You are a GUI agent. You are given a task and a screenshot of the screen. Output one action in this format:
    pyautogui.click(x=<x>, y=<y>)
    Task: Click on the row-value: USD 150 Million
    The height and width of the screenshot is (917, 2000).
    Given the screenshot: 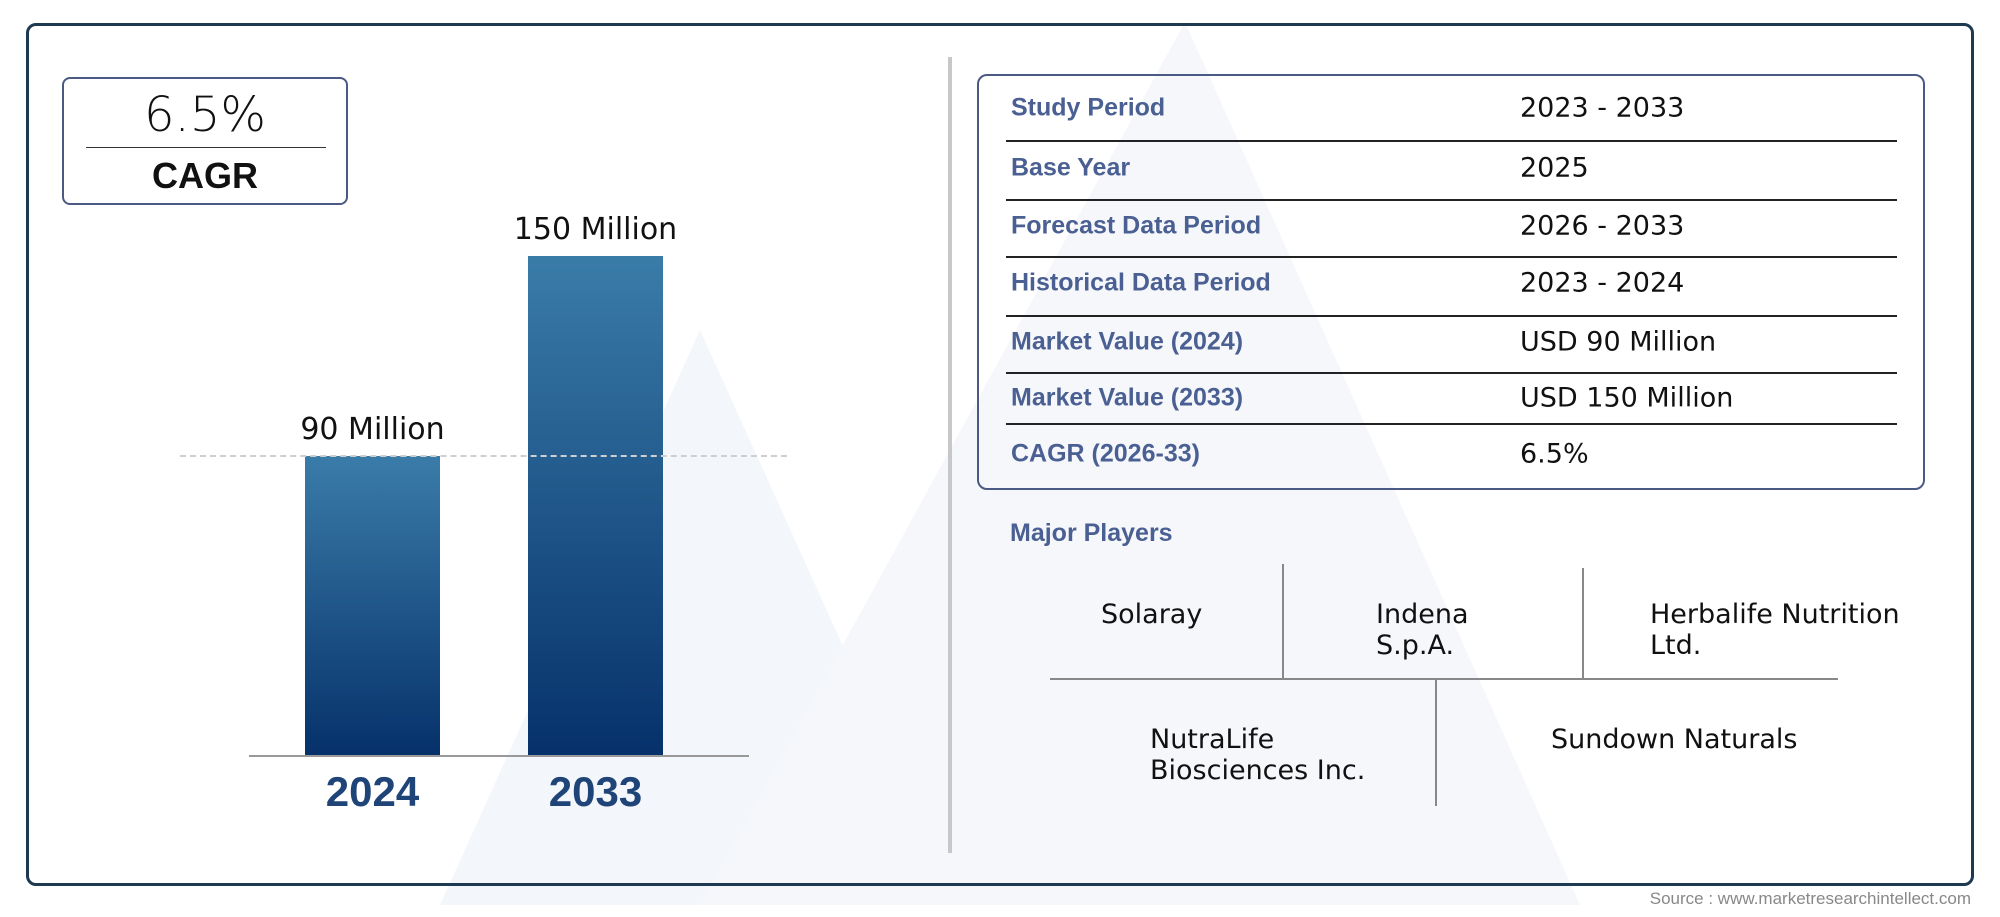 What is the action you would take?
    pyautogui.click(x=1627, y=398)
    